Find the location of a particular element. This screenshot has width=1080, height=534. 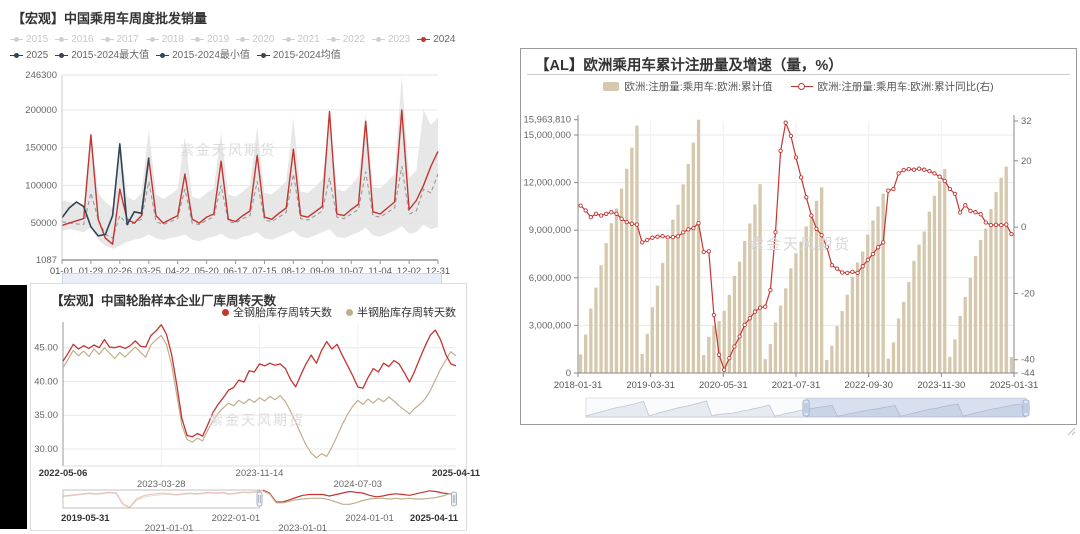

europe-datazoom-slider is located at coordinates (807, 408).